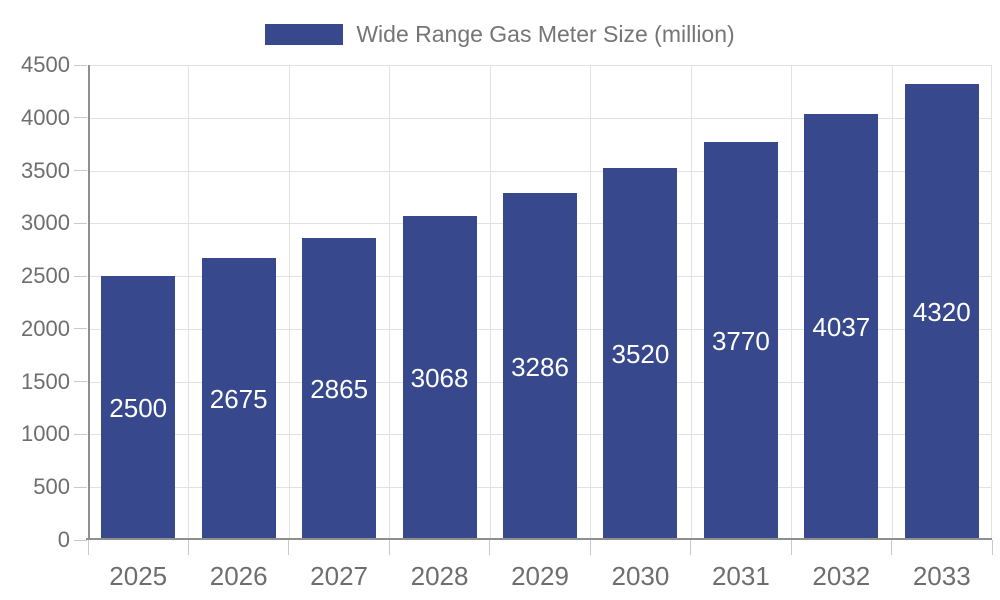 Image resolution: width=1000 pixels, height=600 pixels. I want to click on bar-value-label: 2865, so click(339, 388).